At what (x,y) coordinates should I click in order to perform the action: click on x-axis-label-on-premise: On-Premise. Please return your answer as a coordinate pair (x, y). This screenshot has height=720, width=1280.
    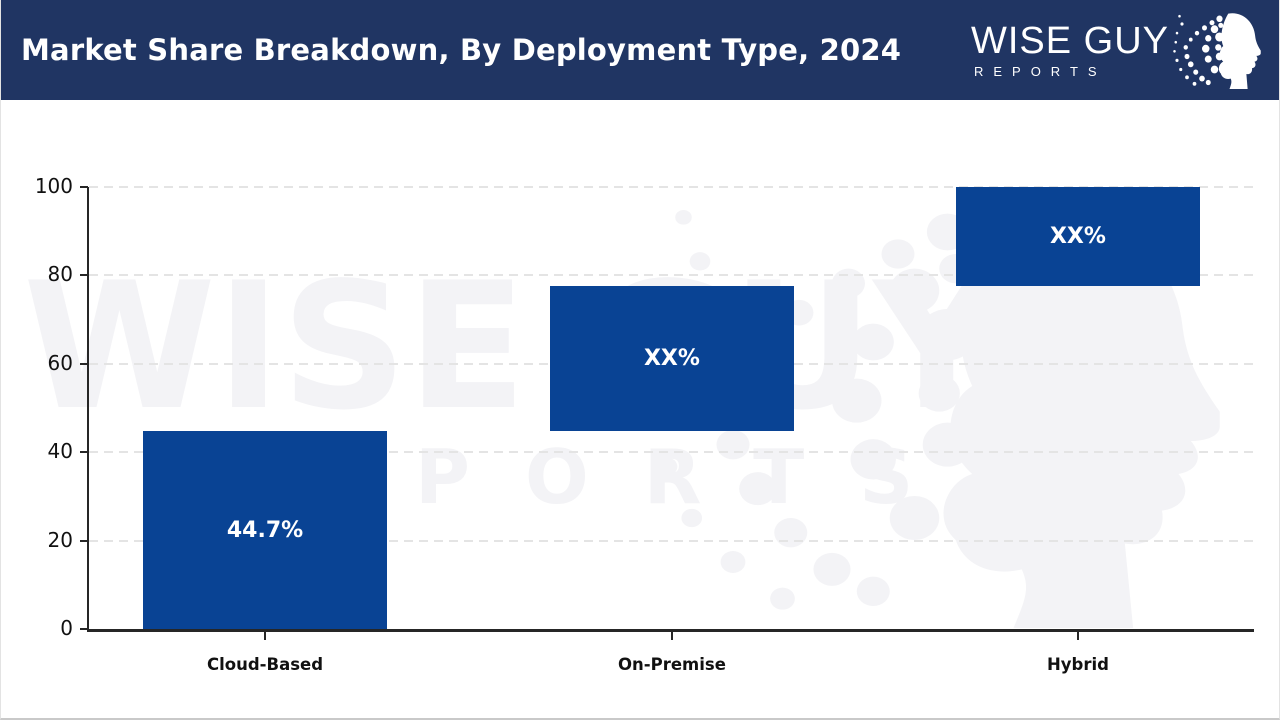
    Looking at the image, I should click on (672, 664).